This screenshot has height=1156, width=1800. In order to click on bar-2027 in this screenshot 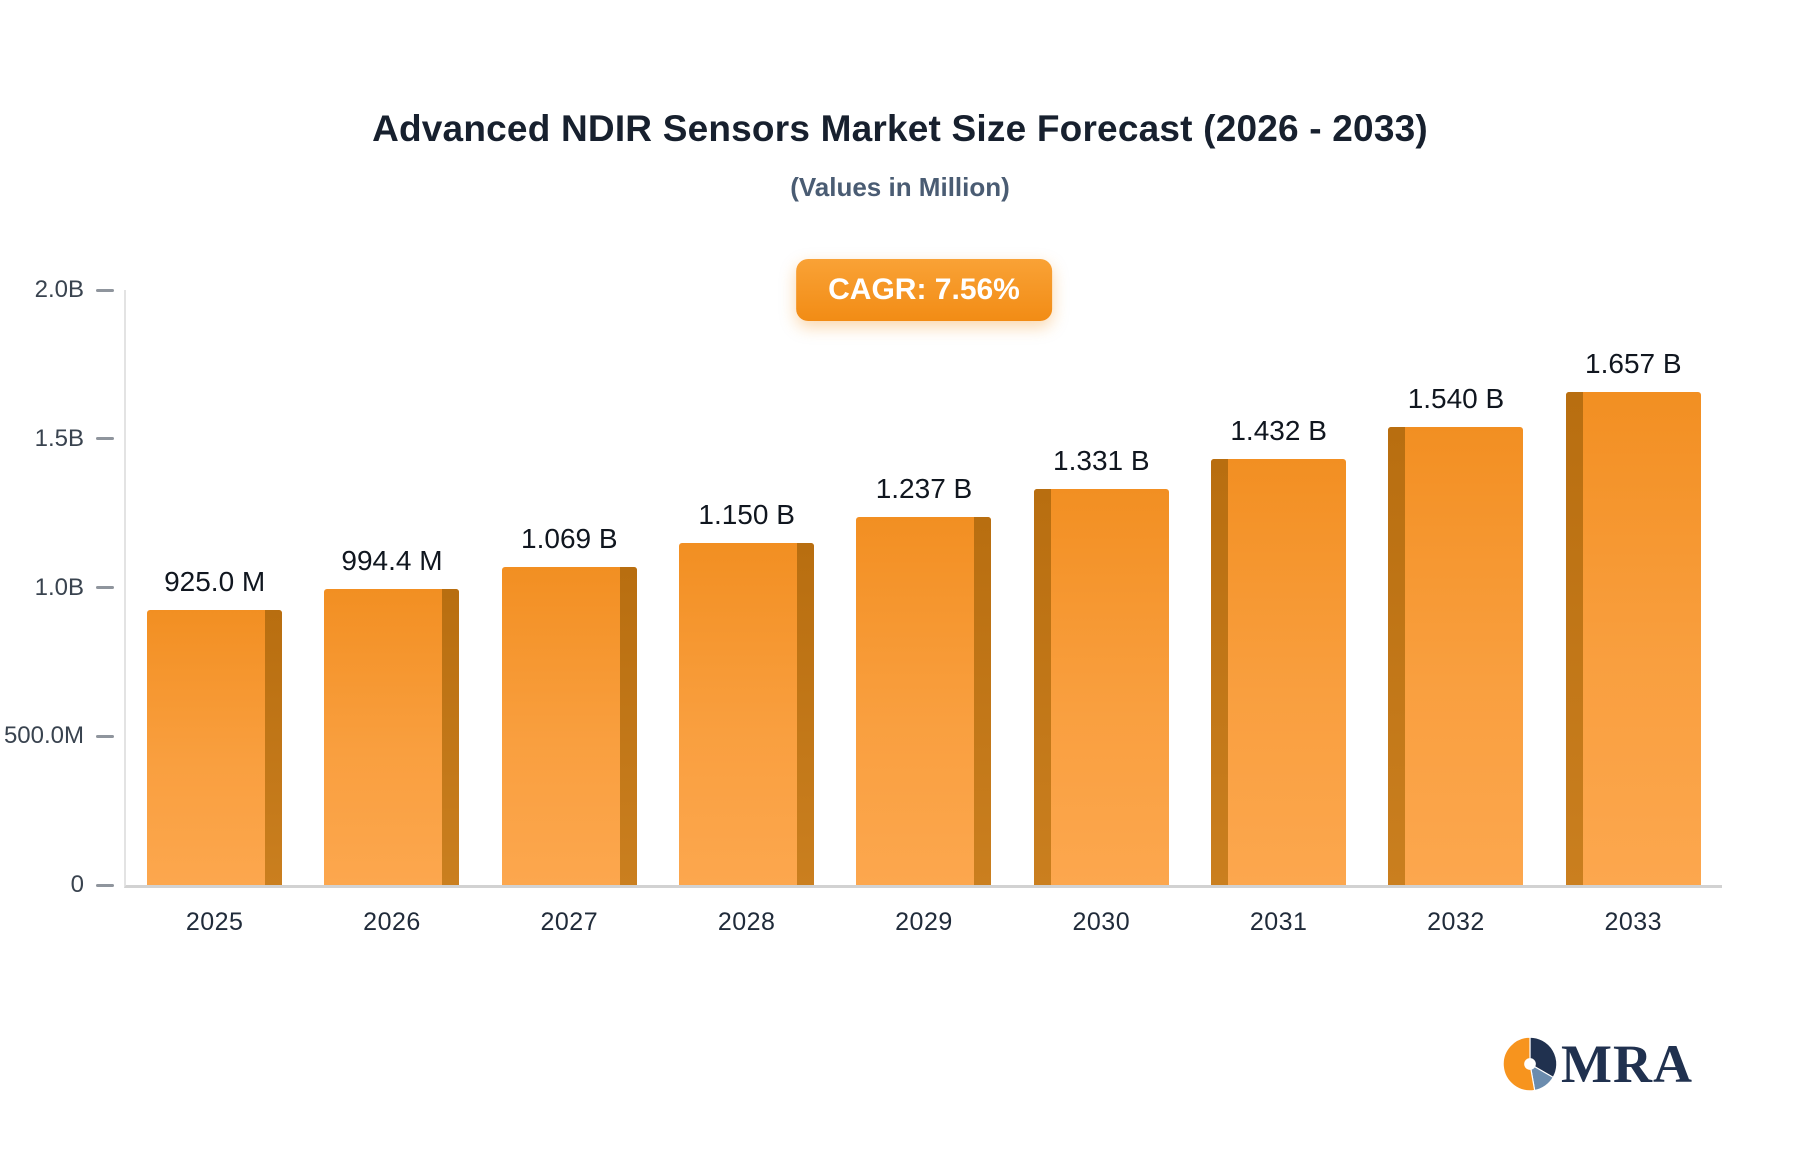, I will do `click(569, 726)`.